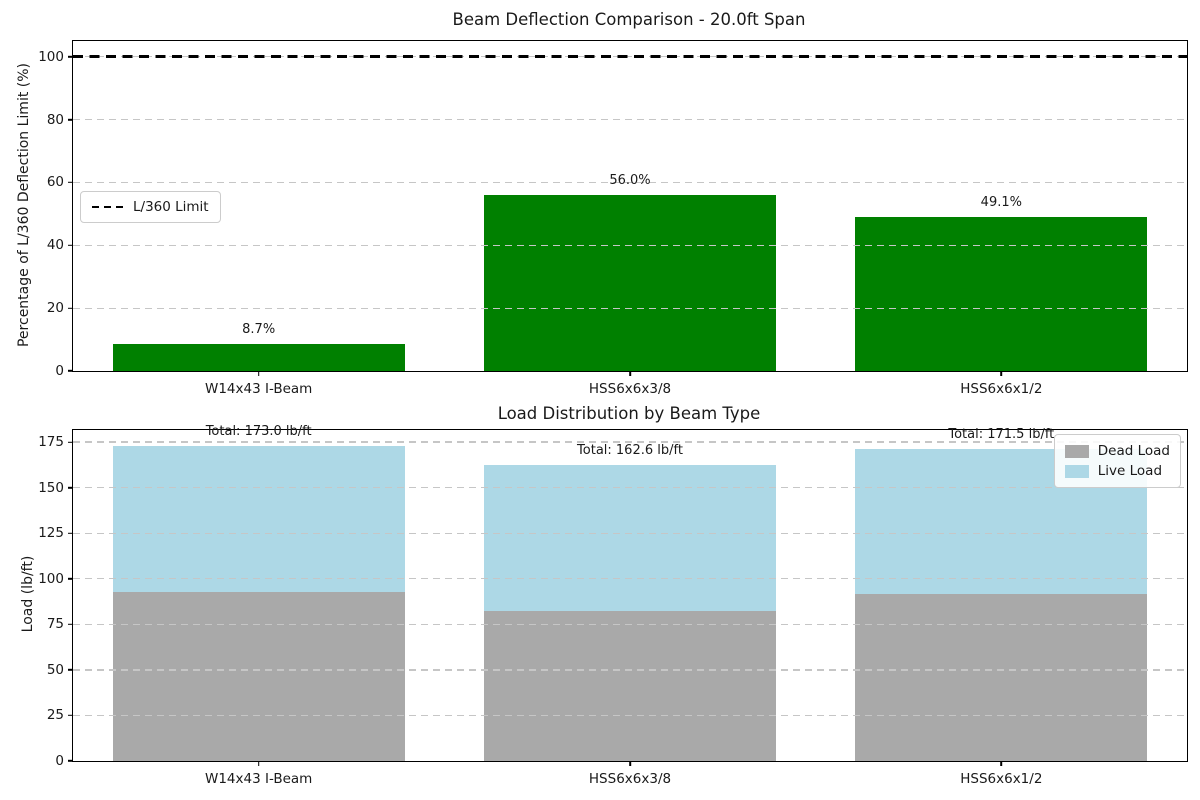  Describe the element at coordinates (1133, 451) in the screenshot. I see `legend-label: Dead Load` at that location.